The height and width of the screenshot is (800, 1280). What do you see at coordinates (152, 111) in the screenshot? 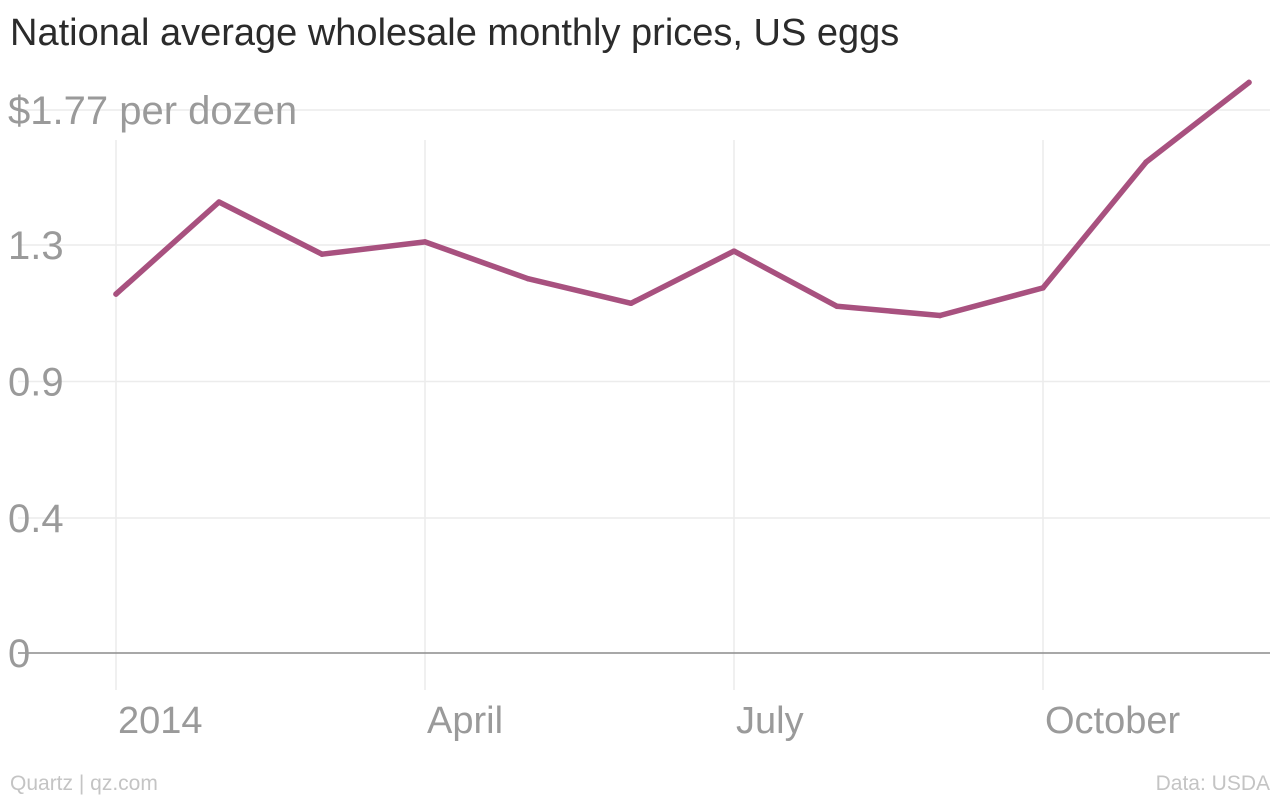
I see `y-tick-label: $1.77 per dozen` at bounding box center [152, 111].